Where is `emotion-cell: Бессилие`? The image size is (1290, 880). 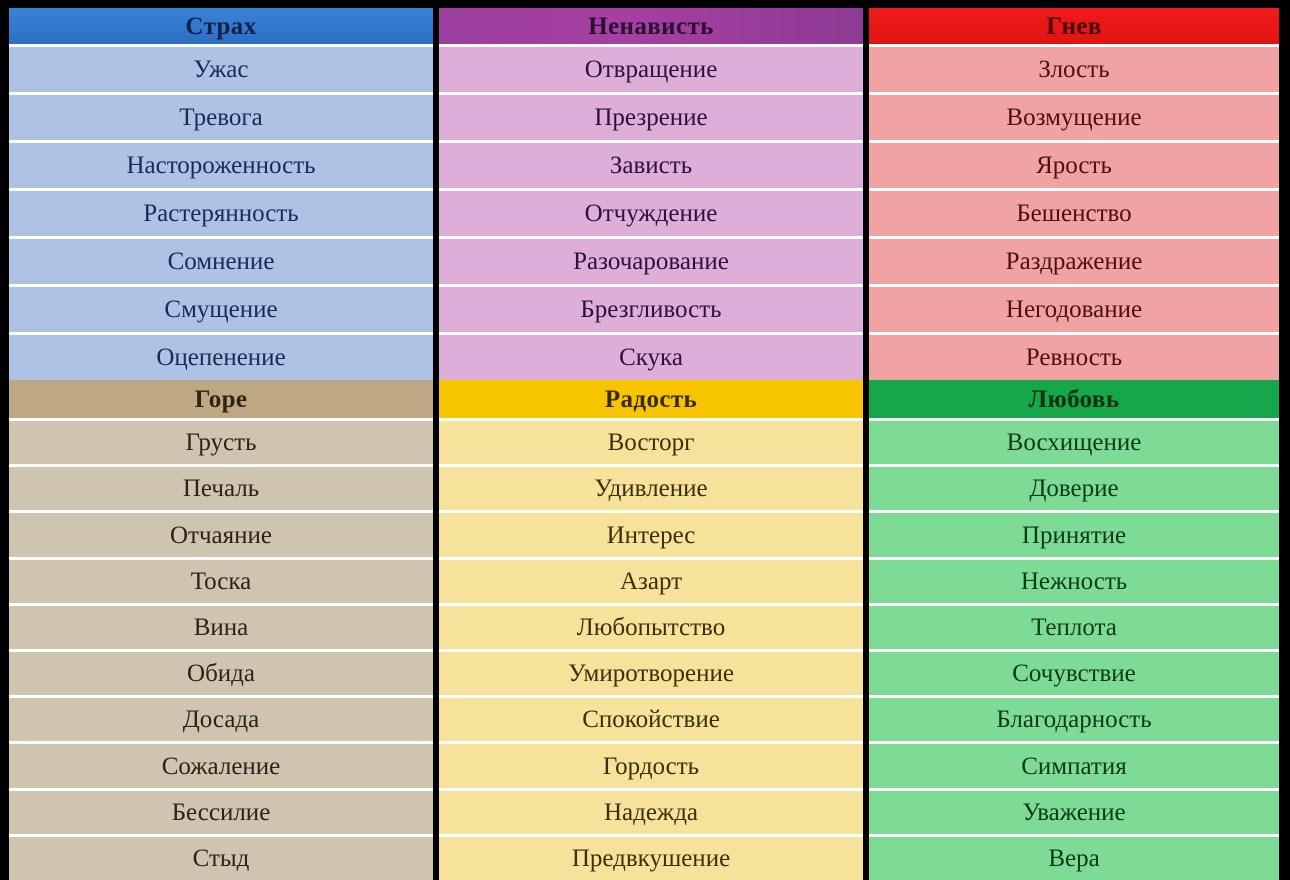
emotion-cell: Бессилие is located at coordinates (221, 810).